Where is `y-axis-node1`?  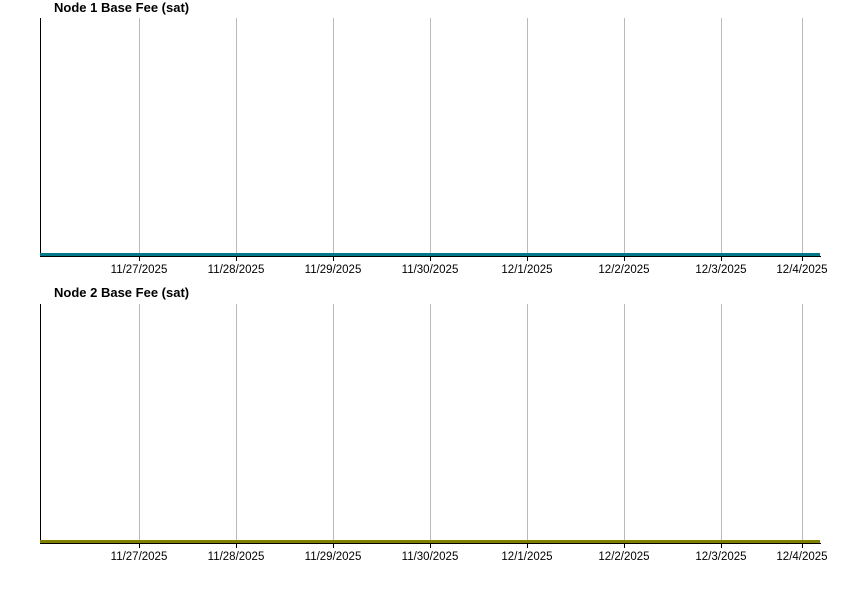
y-axis-node1 is located at coordinates (40, 137).